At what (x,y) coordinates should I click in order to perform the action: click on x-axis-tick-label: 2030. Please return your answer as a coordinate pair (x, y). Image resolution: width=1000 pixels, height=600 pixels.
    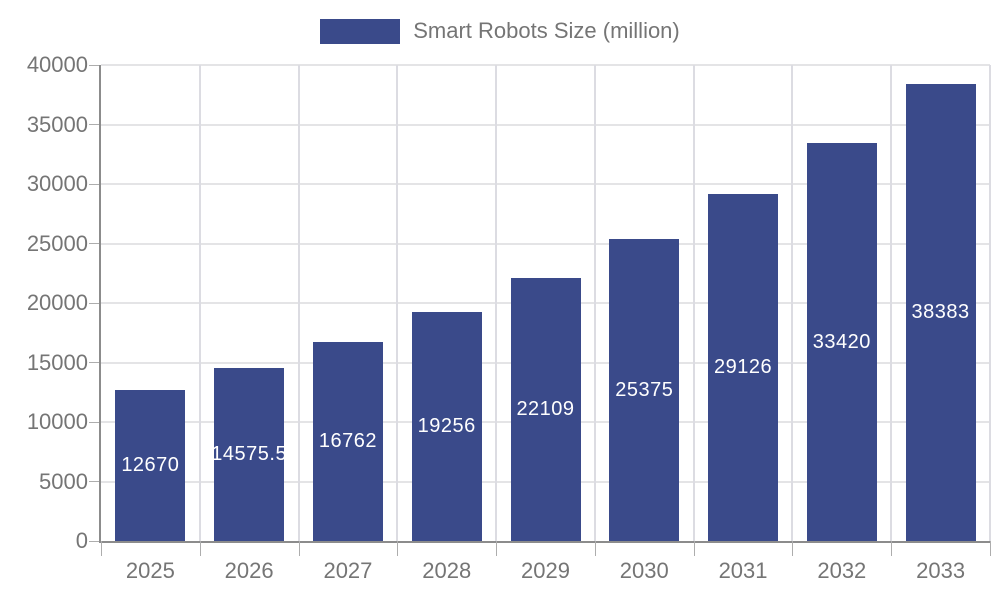
    Looking at the image, I should click on (644, 570).